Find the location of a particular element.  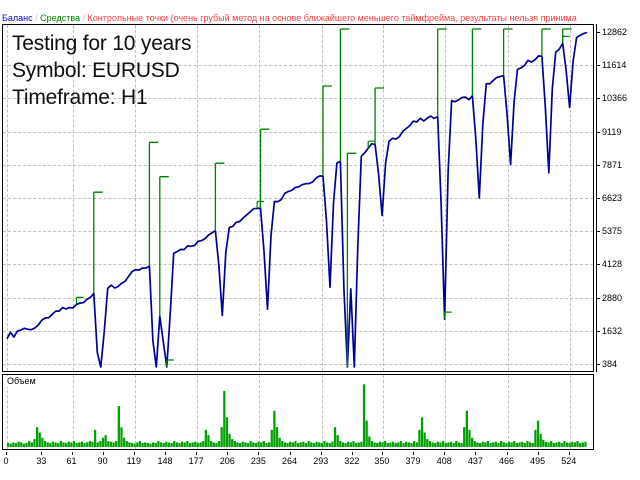

x-axis-tick-label: 408 is located at coordinates (444, 461).